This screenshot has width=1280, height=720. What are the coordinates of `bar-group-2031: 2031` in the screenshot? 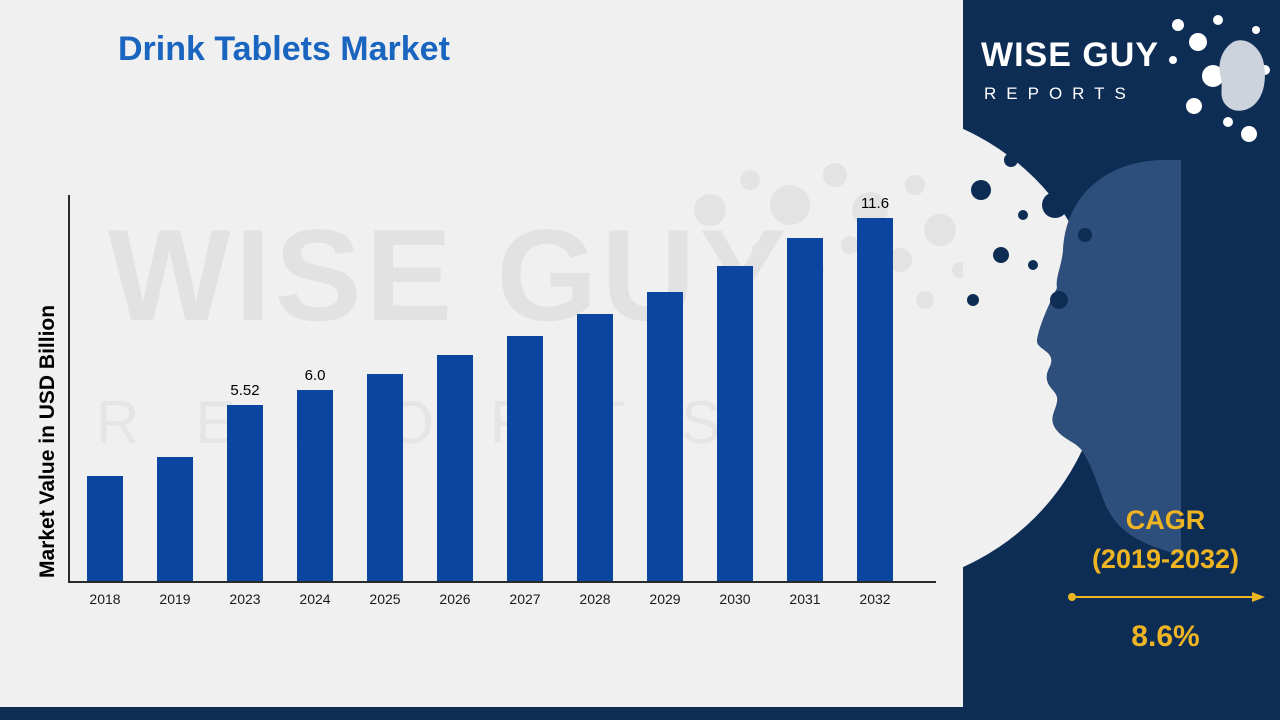 It's located at (805, 401).